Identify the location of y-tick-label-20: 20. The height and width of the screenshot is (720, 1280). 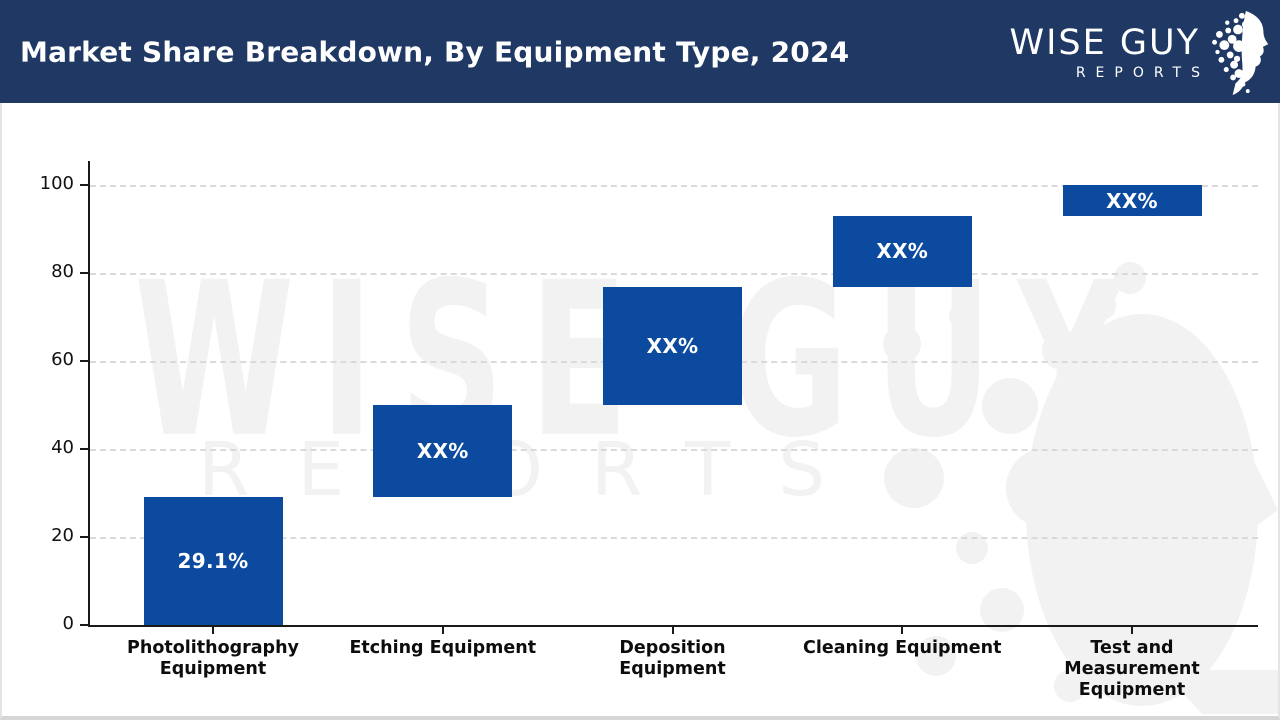
(62, 535).